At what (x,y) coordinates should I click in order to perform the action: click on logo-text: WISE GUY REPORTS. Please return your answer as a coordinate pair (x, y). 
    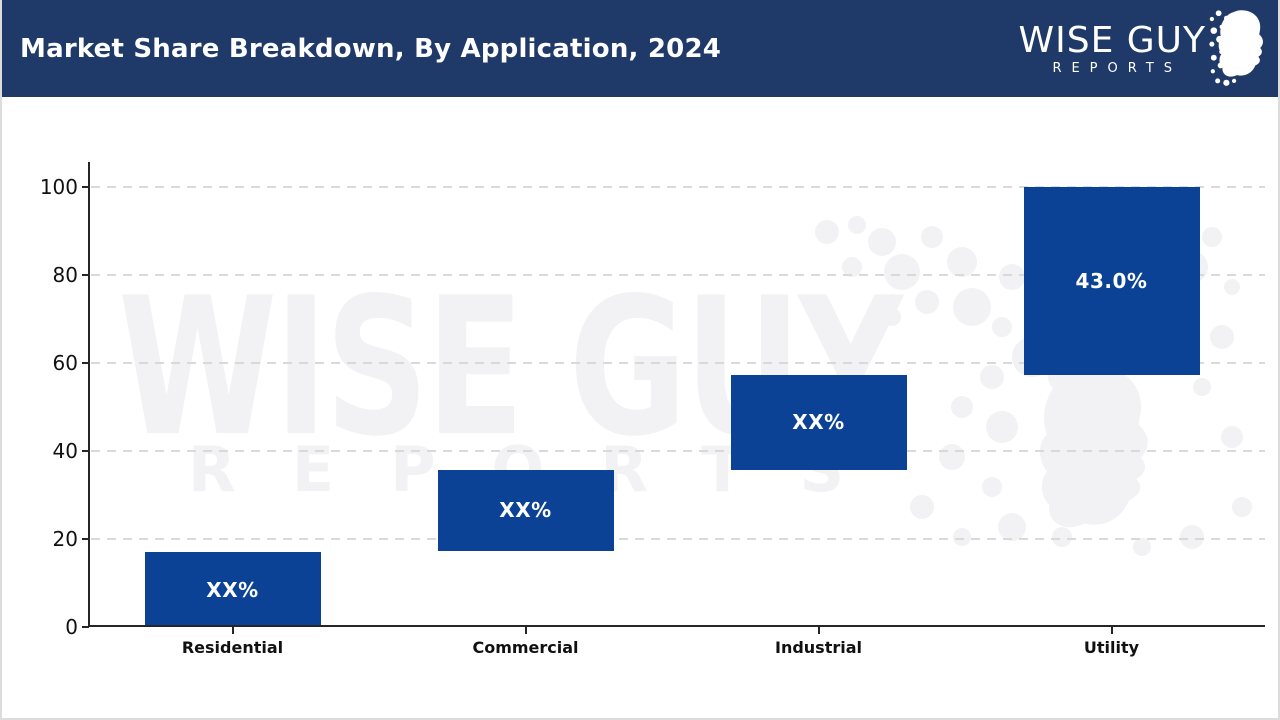
    Looking at the image, I should click on (1112, 47).